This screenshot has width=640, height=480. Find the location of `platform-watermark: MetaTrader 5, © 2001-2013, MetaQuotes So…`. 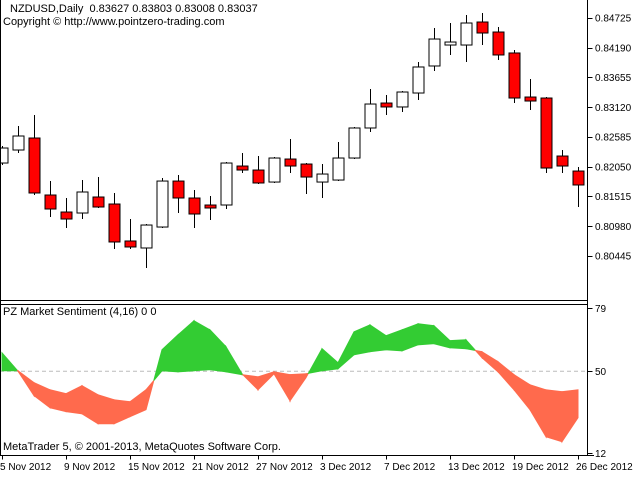

platform-watermark: MetaTrader 5, © 2001-2013, MetaQuotes So… is located at coordinates (142, 447).